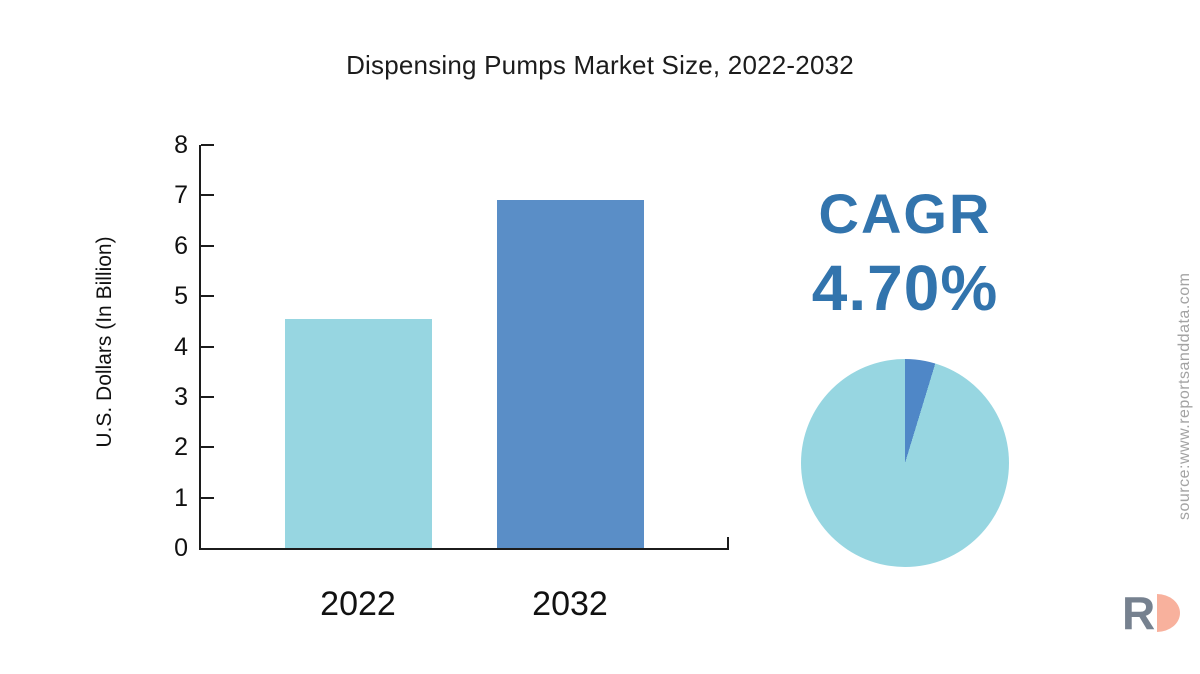 The image size is (1200, 674). I want to click on bar-2032, so click(570, 374).